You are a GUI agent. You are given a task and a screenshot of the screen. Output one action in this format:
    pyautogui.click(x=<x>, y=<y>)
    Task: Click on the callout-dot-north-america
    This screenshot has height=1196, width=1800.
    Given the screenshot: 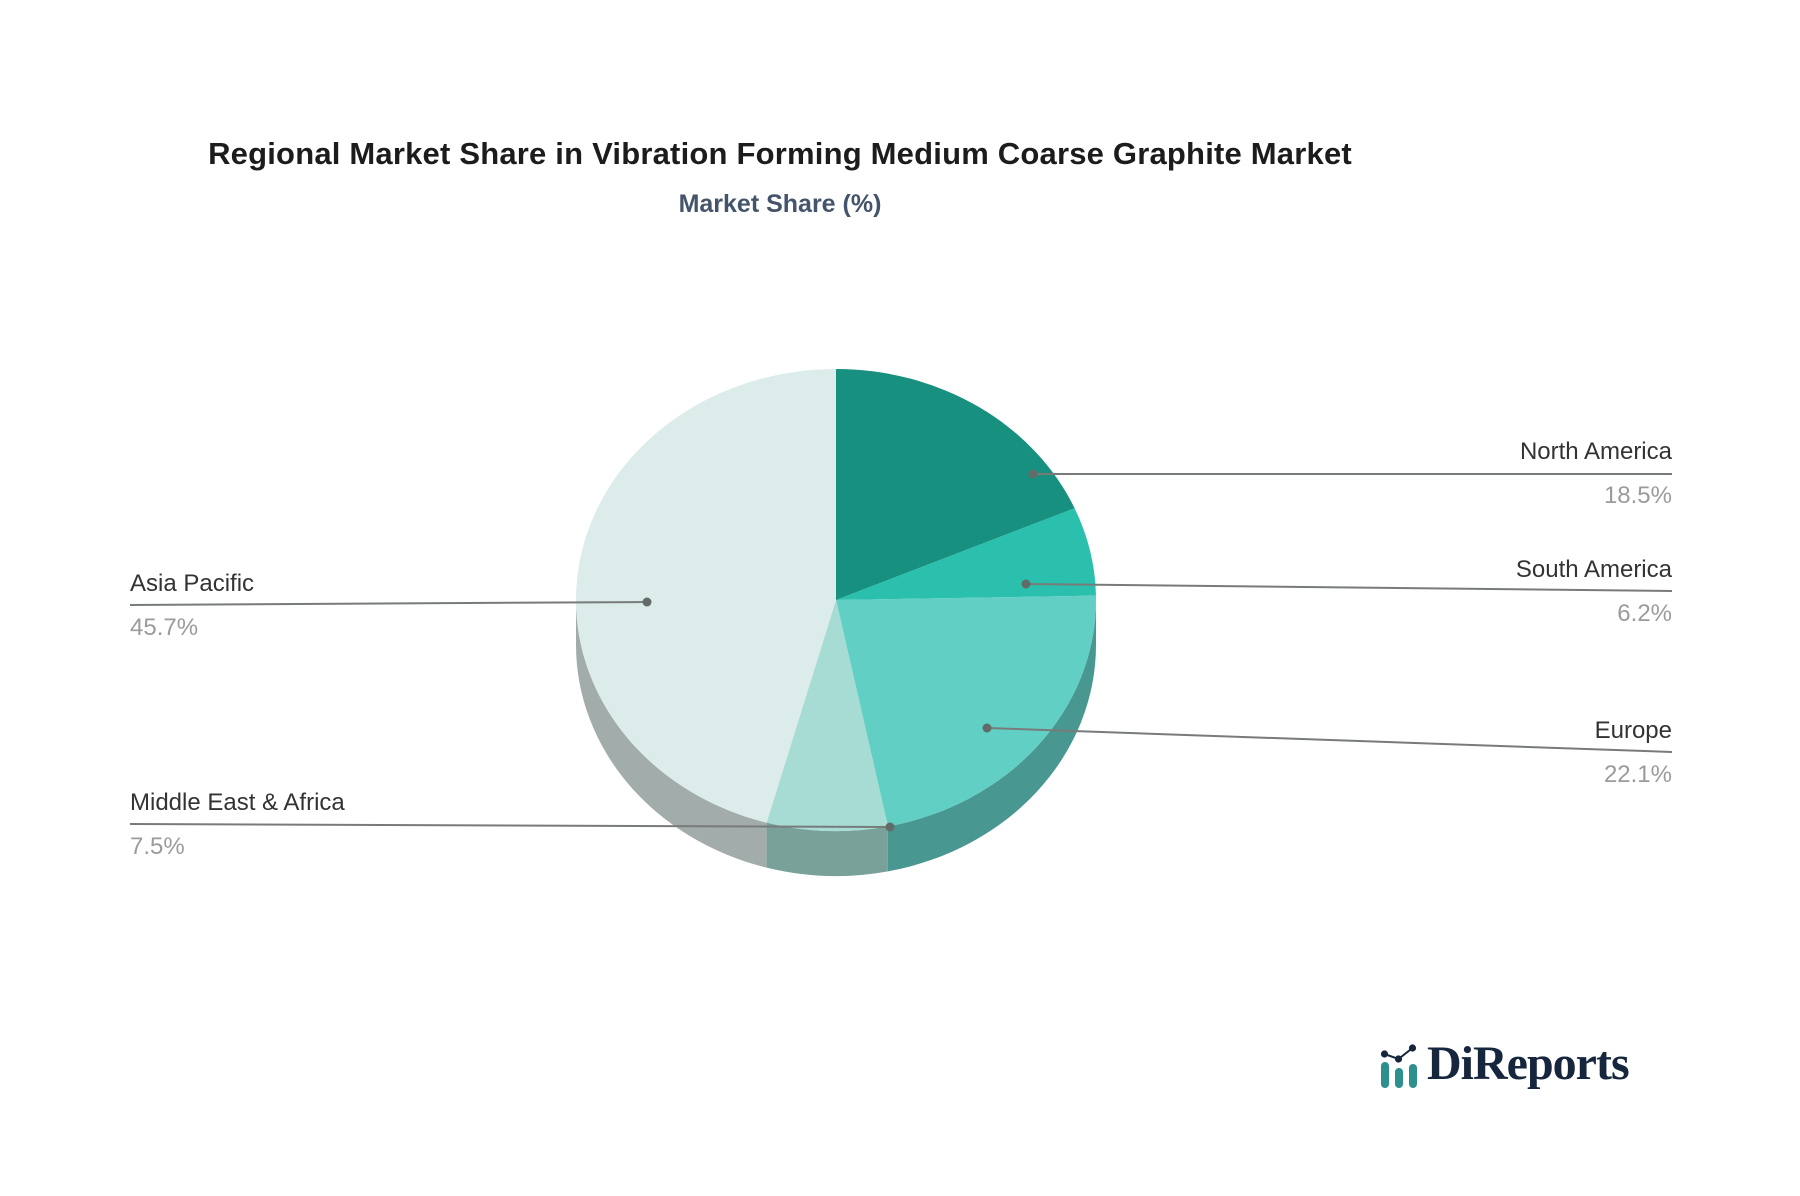 What is the action you would take?
    pyautogui.click(x=1033, y=474)
    